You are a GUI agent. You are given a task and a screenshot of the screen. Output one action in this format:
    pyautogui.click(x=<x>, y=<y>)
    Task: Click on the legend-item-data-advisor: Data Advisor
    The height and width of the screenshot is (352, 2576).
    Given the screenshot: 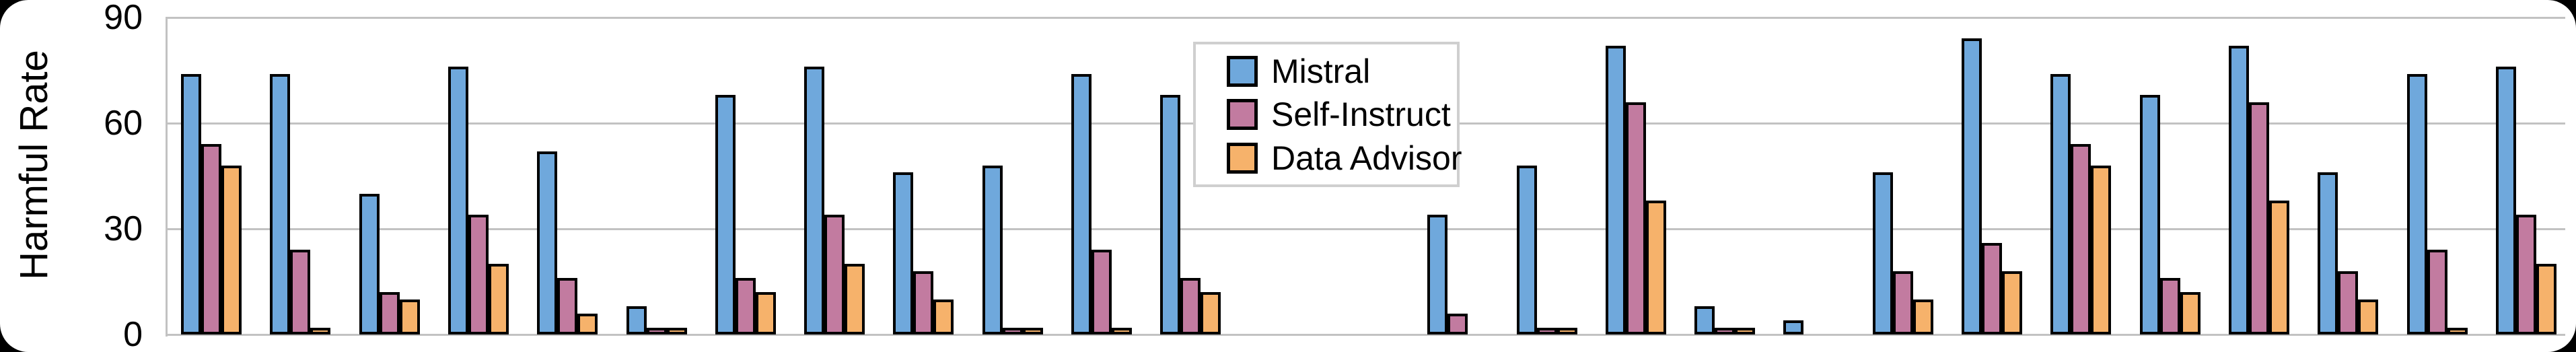 What is the action you would take?
    pyautogui.click(x=1344, y=158)
    